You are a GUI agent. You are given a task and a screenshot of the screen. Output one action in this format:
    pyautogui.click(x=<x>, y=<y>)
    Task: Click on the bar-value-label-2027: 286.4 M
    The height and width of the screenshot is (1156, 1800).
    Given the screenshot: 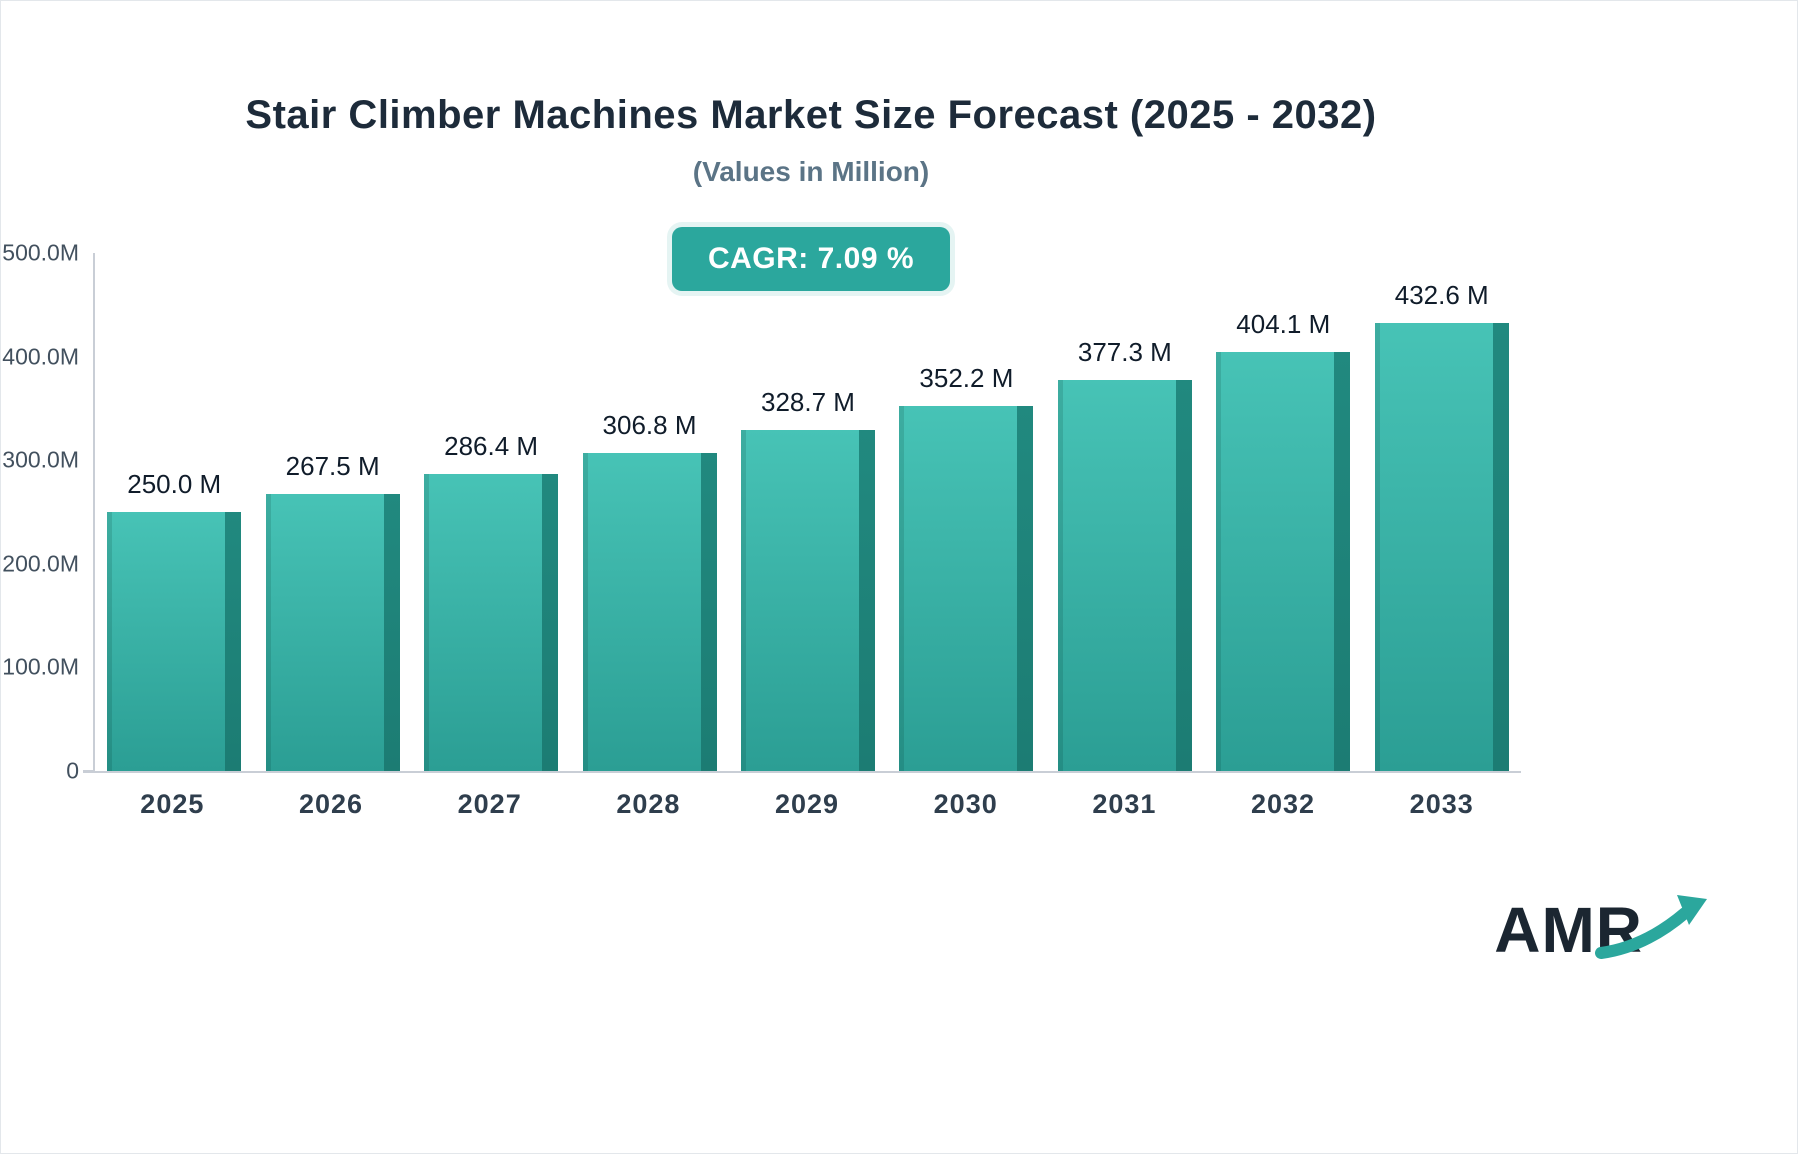 What is the action you would take?
    pyautogui.click(x=491, y=446)
    